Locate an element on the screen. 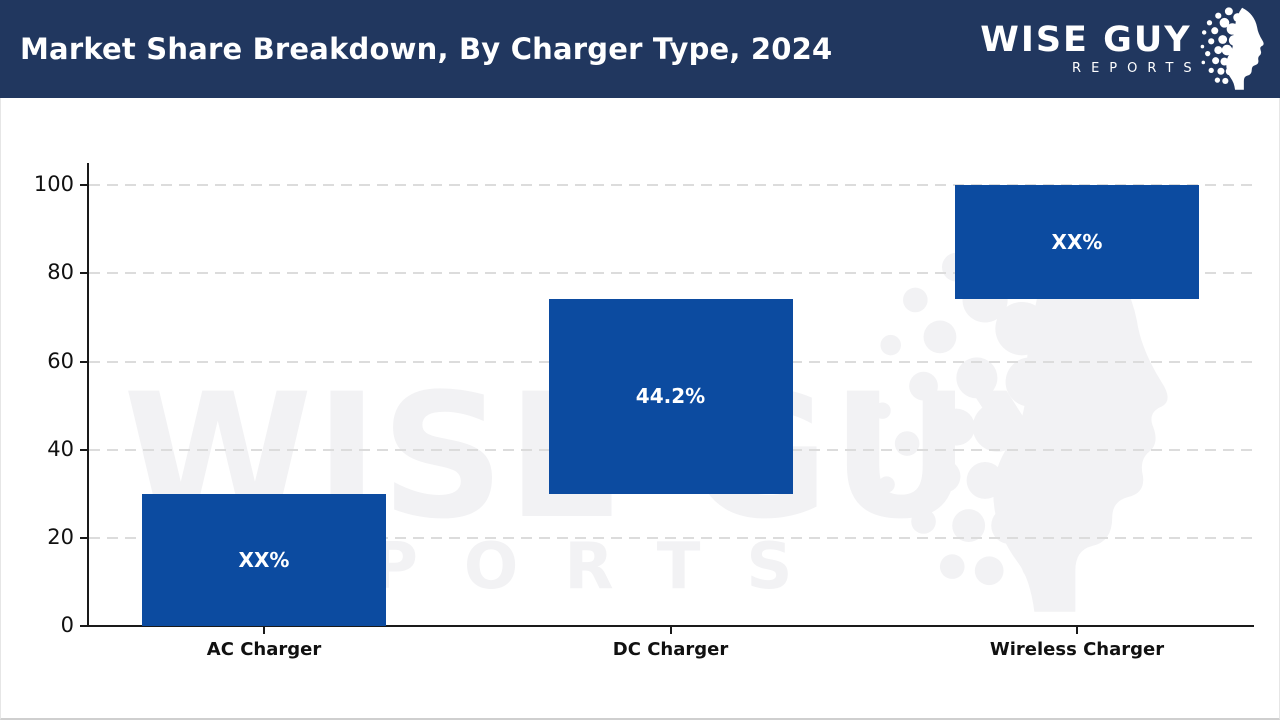 This screenshot has width=1280, height=720. bar-value-label: 44.2% is located at coordinates (670, 396).